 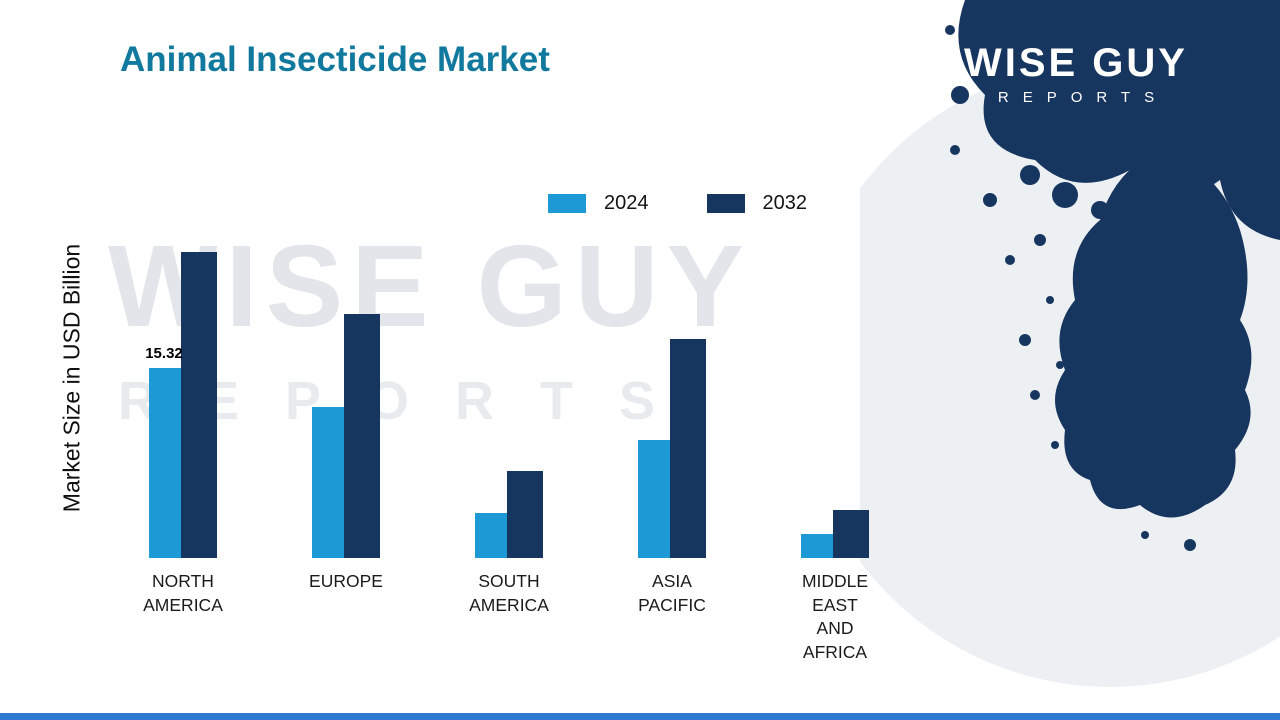 I want to click on page-title: Animal Insecticide Market, so click(x=335, y=59).